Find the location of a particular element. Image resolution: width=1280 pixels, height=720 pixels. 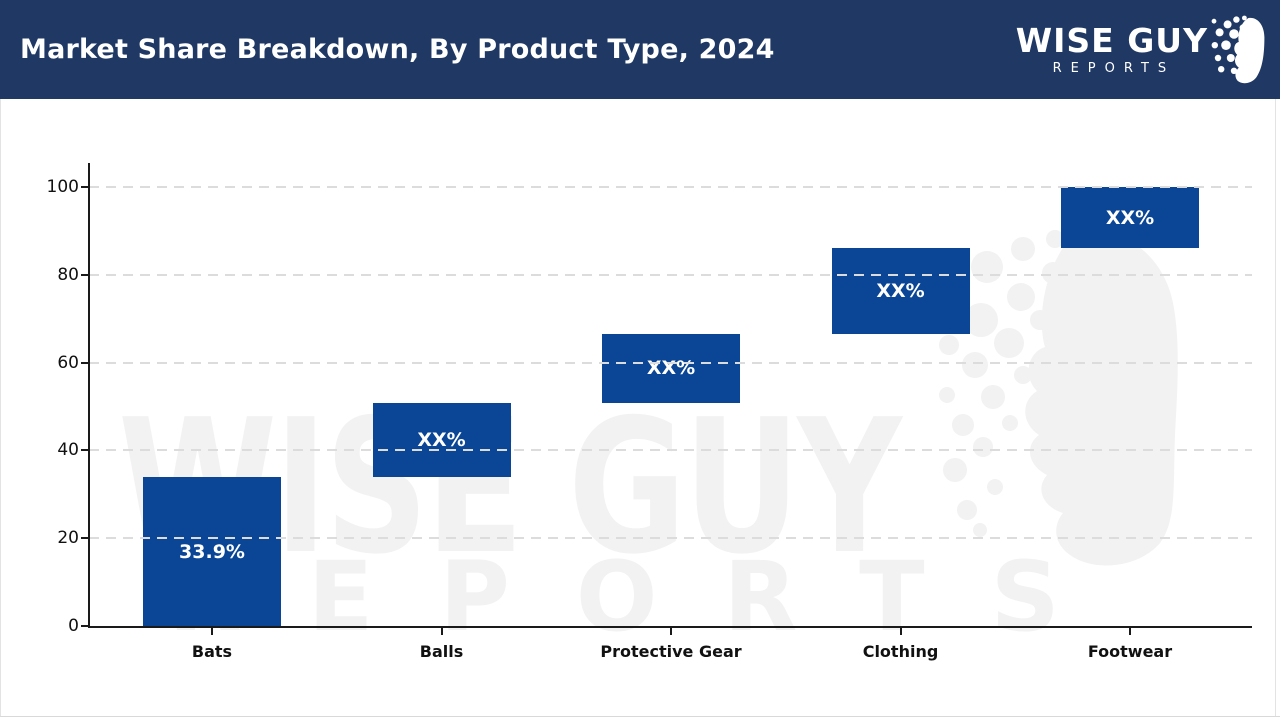

bar-protective-gear: XX% is located at coordinates (671, 368).